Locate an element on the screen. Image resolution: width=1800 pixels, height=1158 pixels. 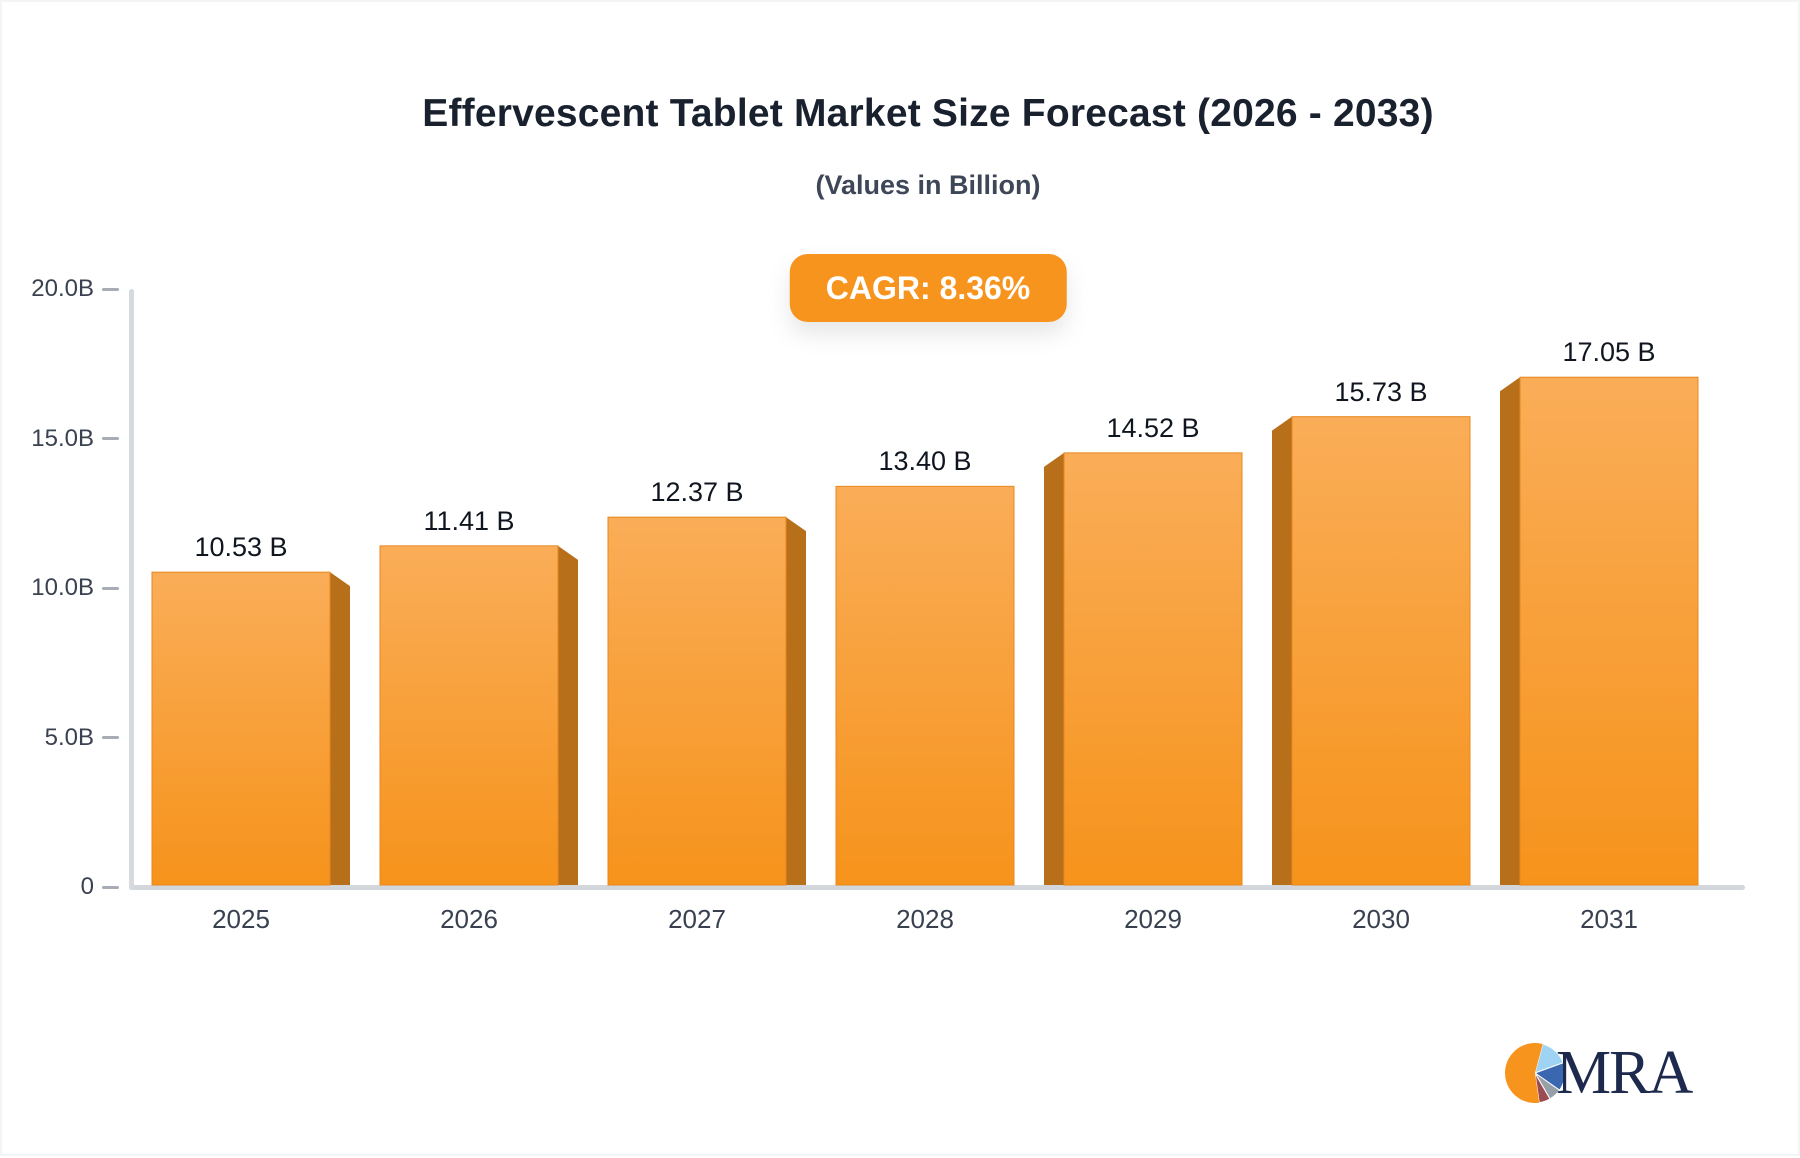
bar-value-label: 15.73 B is located at coordinates (1381, 391).